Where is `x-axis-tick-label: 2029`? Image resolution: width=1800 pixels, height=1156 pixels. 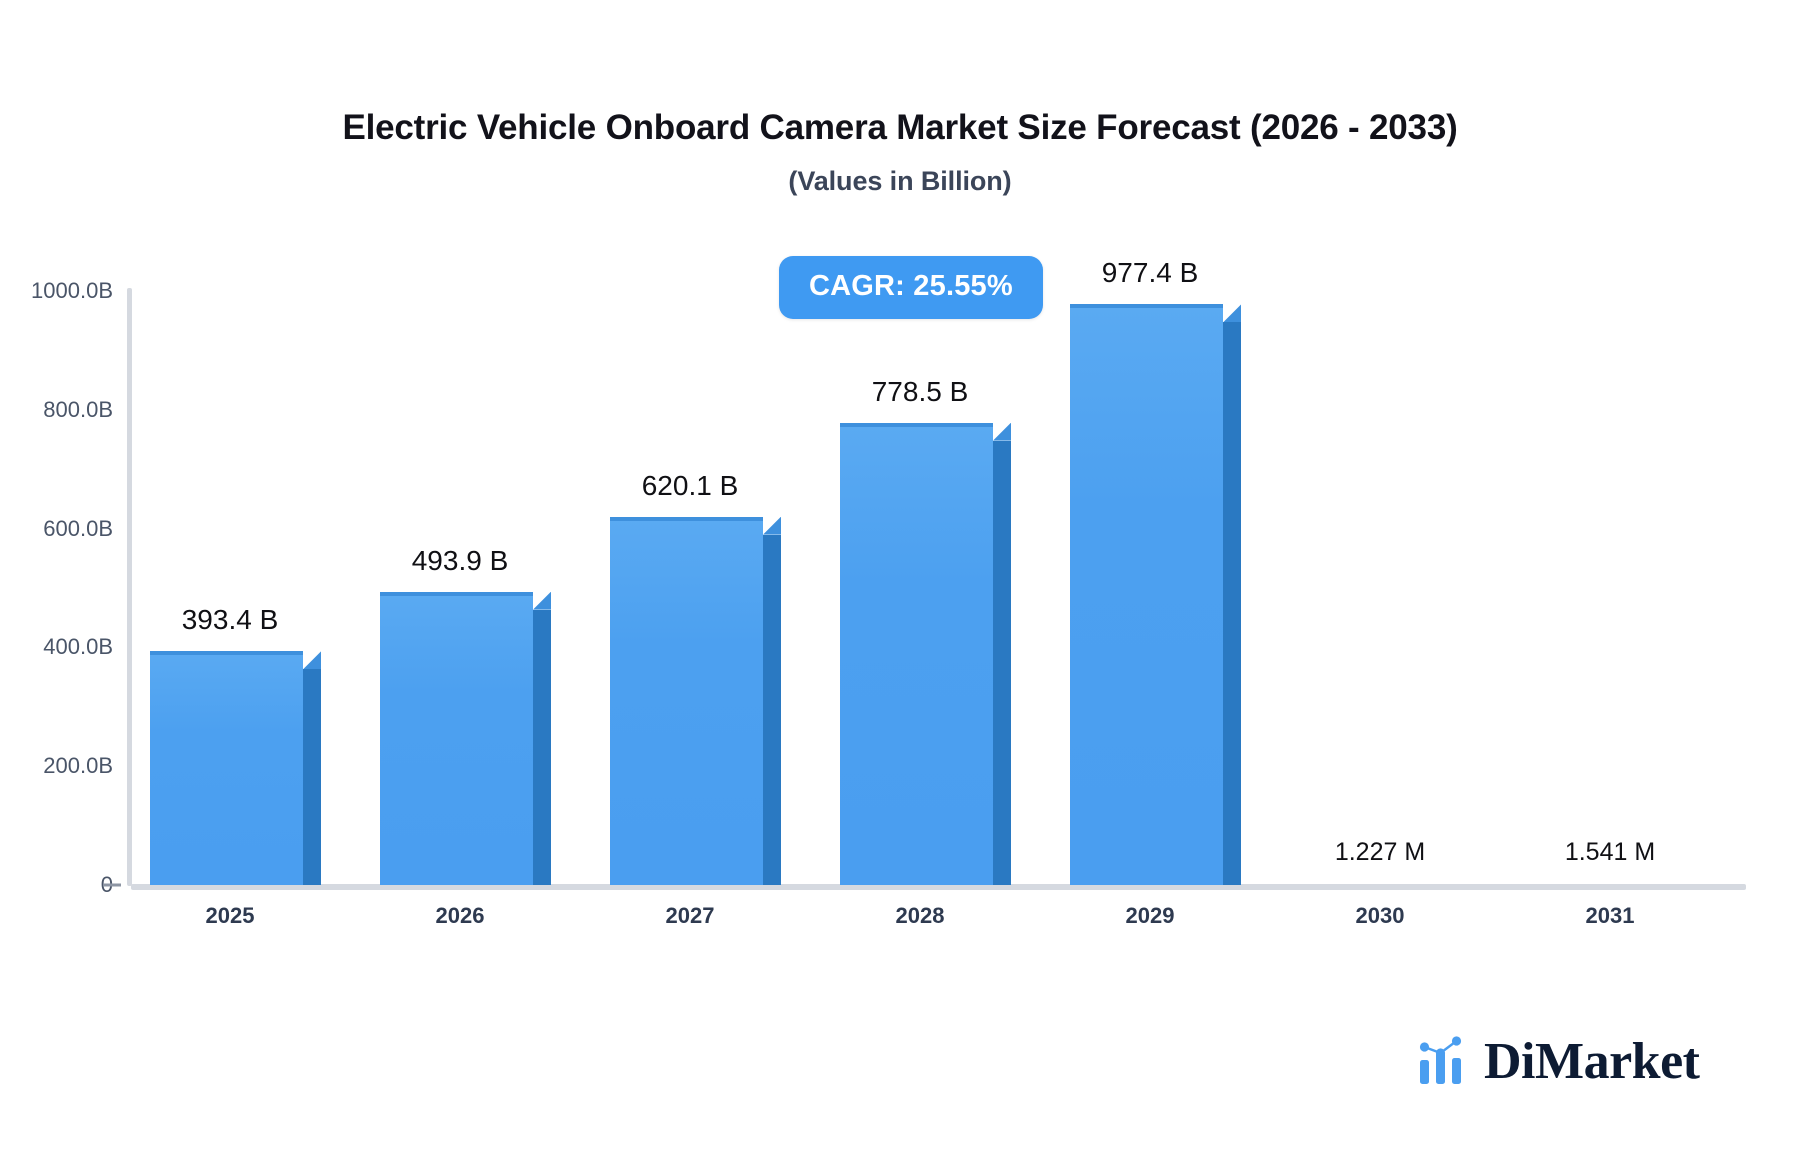
x-axis-tick-label: 2029 is located at coordinates (1150, 915).